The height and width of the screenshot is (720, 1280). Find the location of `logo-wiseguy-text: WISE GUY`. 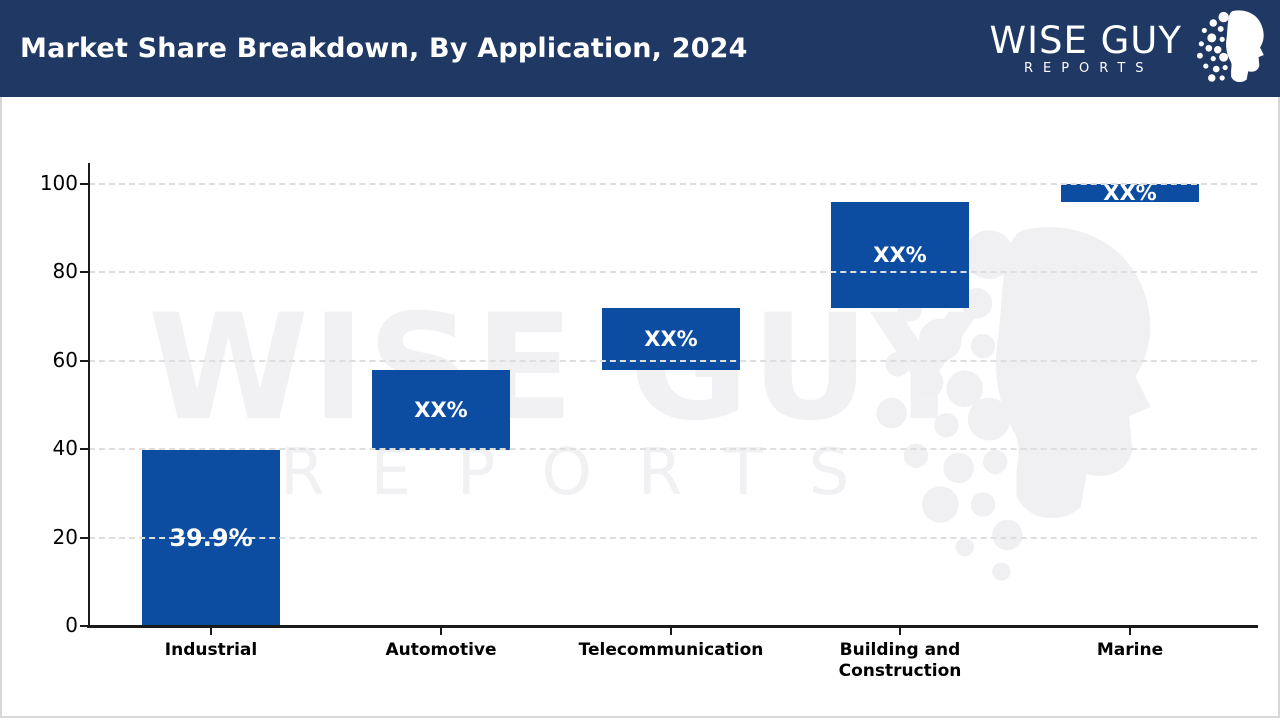

logo-wiseguy-text: WISE GUY is located at coordinates (1085, 40).